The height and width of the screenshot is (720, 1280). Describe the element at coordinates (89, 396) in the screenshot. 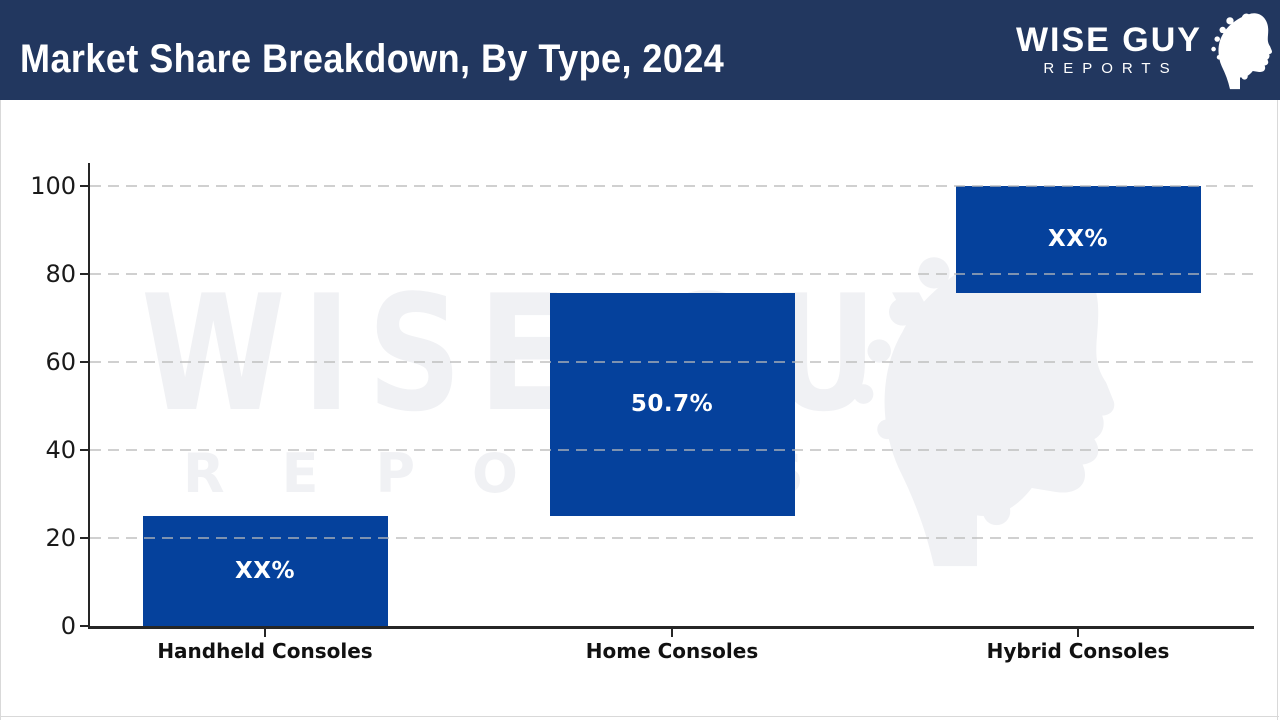

I see `y-axis` at that location.